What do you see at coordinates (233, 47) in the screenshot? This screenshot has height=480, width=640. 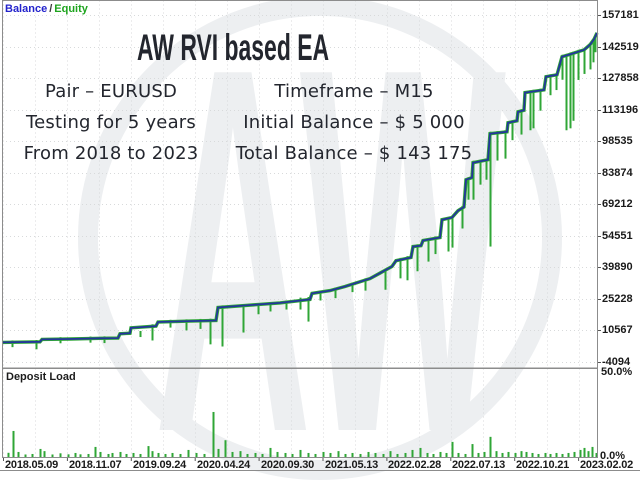 I see `page-title: AW RVI based EA` at bounding box center [233, 47].